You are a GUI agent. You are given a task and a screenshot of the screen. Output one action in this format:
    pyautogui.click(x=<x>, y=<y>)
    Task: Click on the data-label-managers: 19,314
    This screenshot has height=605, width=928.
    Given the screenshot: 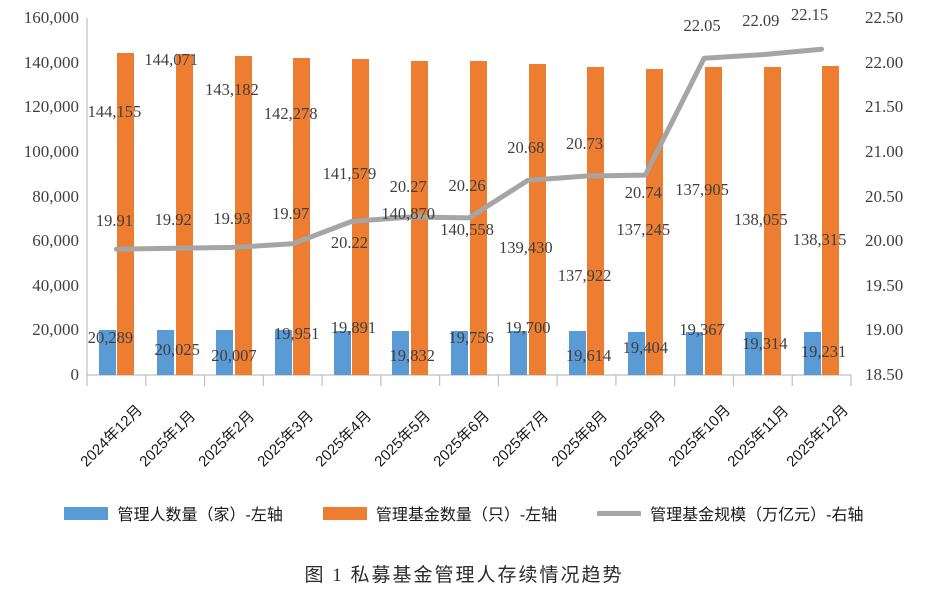 What is the action you would take?
    pyautogui.click(x=765, y=343)
    